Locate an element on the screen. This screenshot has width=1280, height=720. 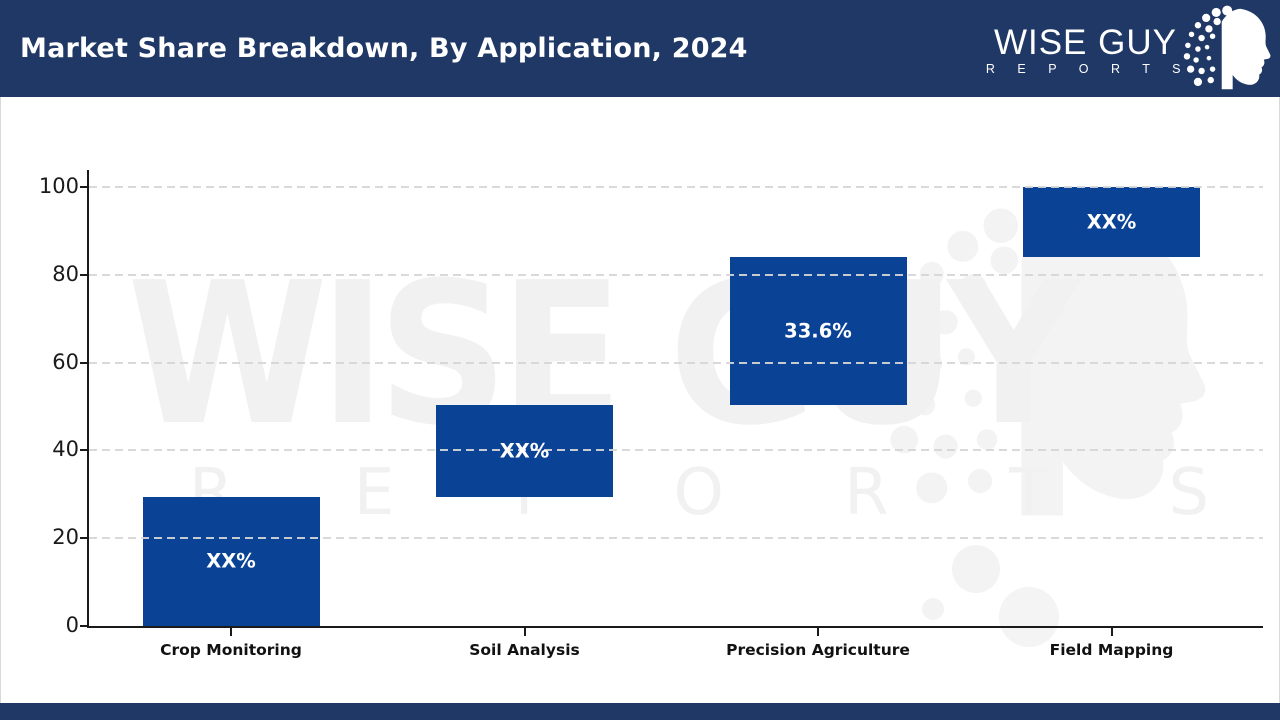
footer-bar is located at coordinates (640, 711).